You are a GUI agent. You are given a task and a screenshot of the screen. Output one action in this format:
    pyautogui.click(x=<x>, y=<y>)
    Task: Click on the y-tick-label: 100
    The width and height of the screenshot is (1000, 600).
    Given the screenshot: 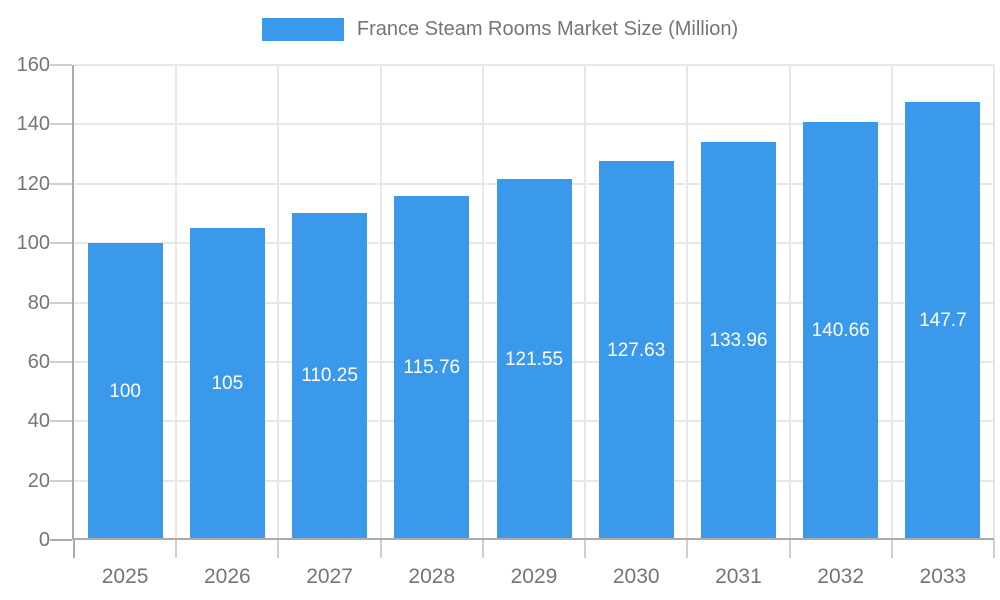 What is the action you would take?
    pyautogui.click(x=33, y=243)
    